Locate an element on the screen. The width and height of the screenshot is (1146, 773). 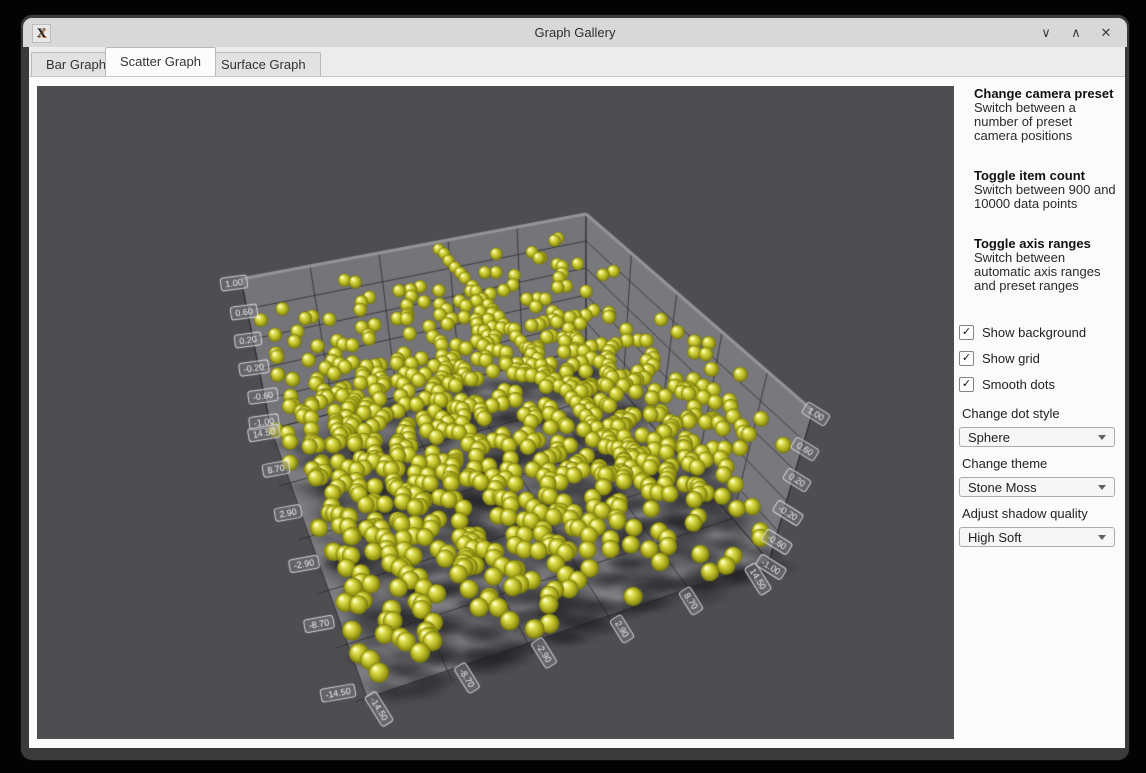
shadow-quality-select: High Soft is located at coordinates (1037, 537).